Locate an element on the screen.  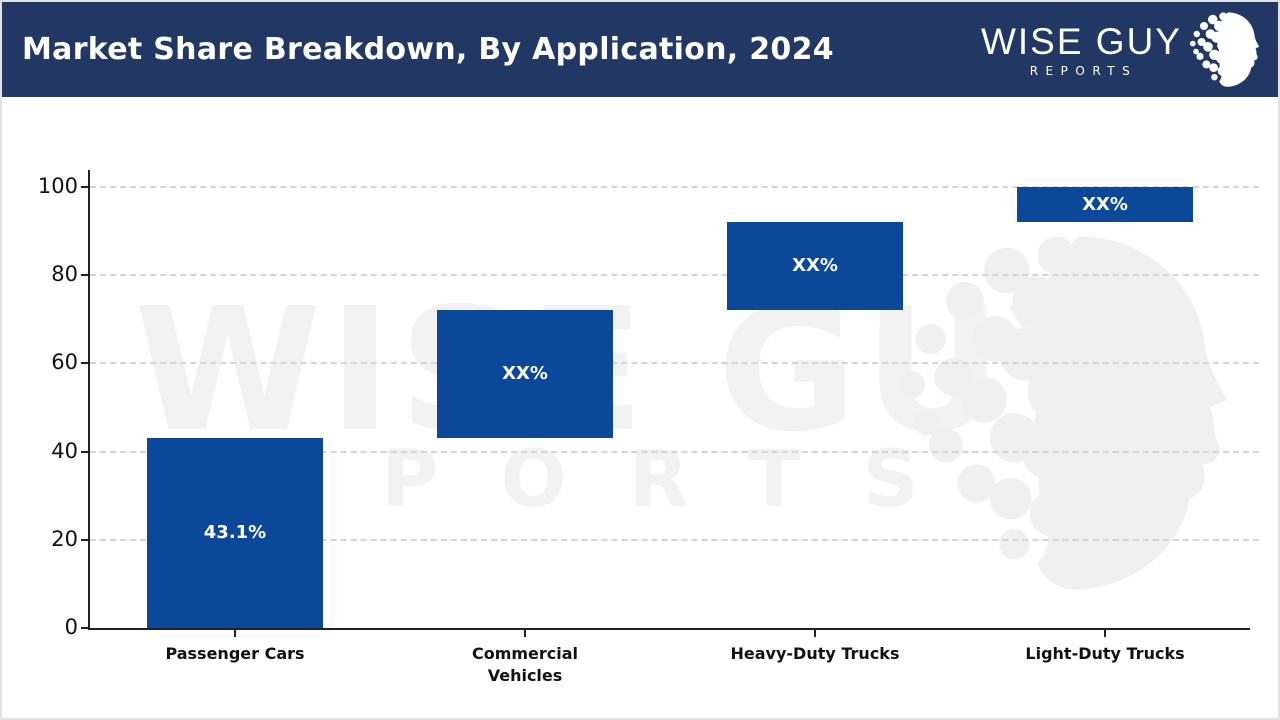
bar-commercial-vehicles: XX% is located at coordinates (525, 373).